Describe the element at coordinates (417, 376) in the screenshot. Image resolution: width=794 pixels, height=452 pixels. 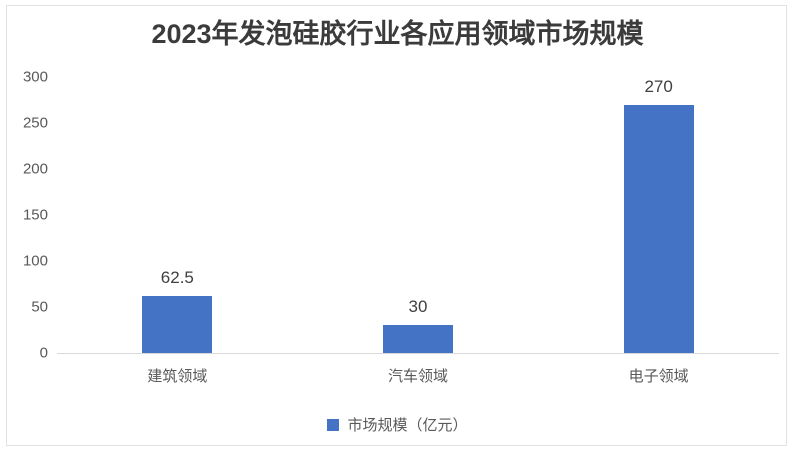
I see `x-axis-category-label: 汽车领域` at that location.